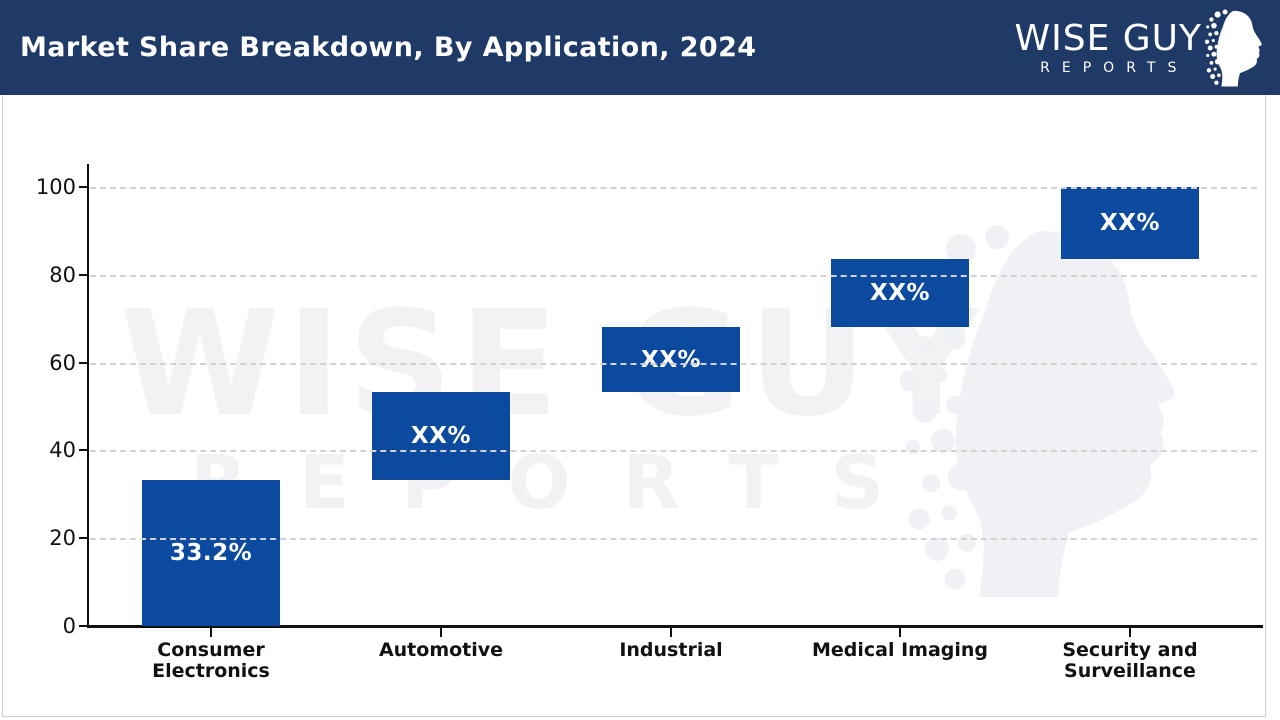 This screenshot has height=720, width=1280. I want to click on bar-industrial: XX%, so click(671, 360).